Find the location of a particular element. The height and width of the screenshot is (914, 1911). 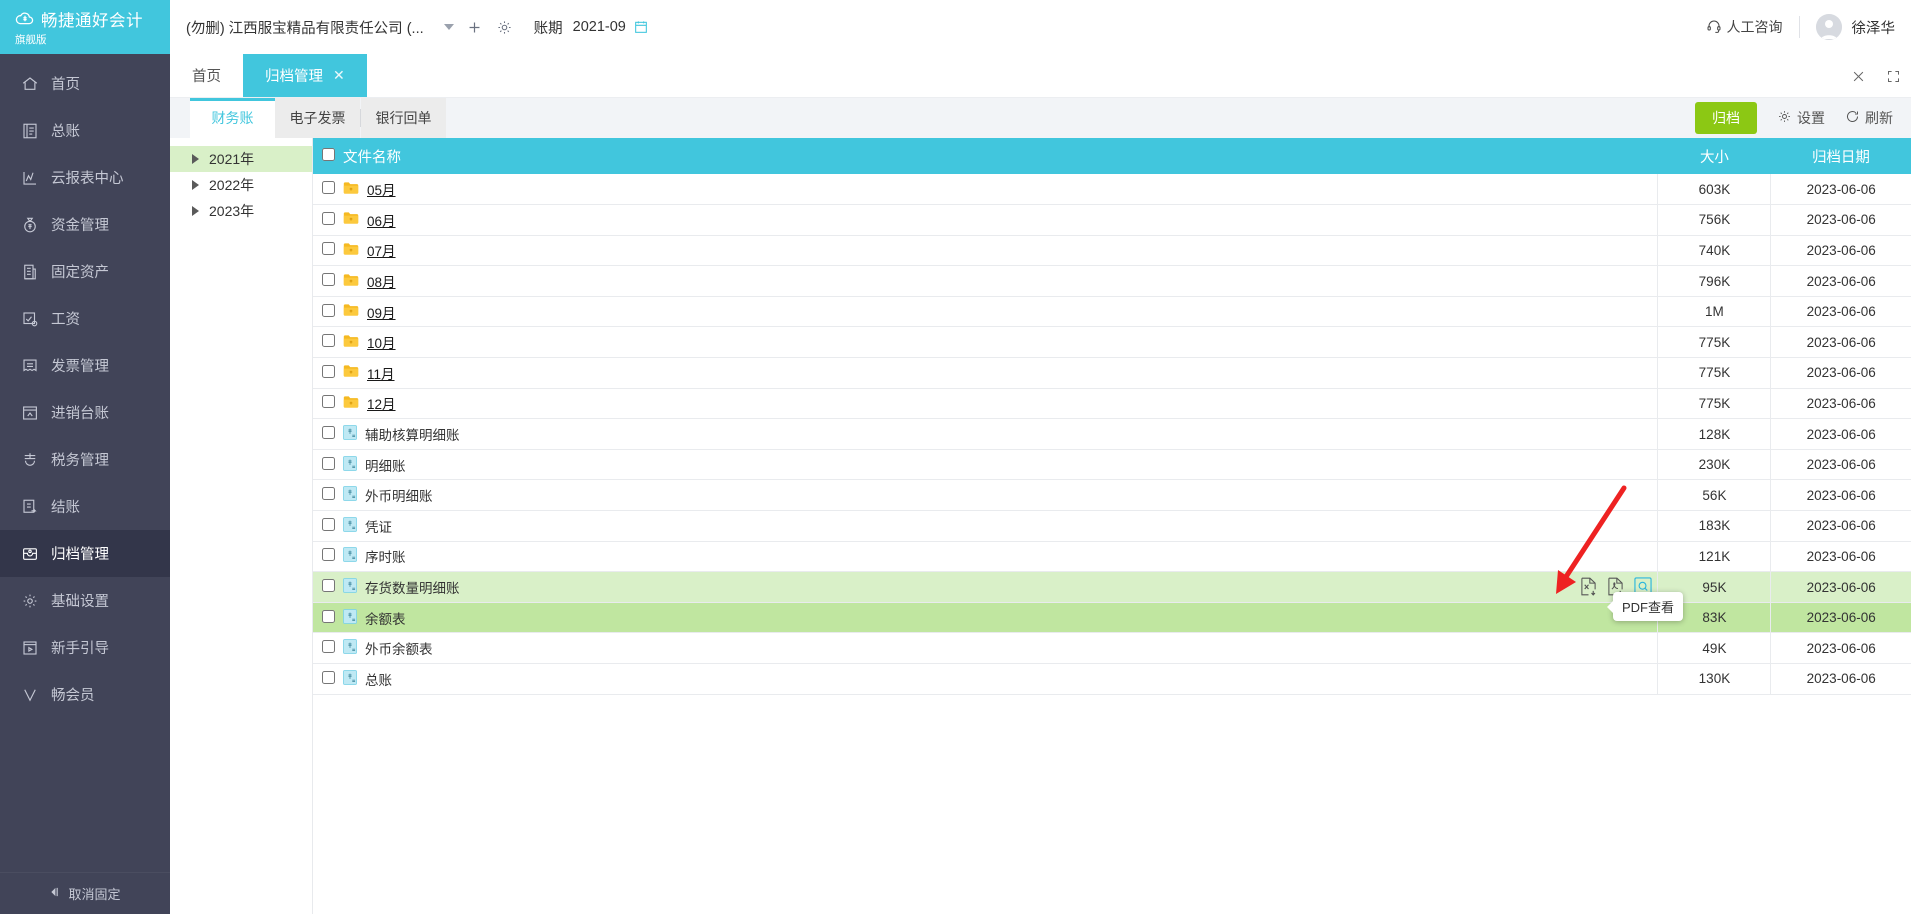

sidebar-item-home: 首页 is located at coordinates (85, 83).